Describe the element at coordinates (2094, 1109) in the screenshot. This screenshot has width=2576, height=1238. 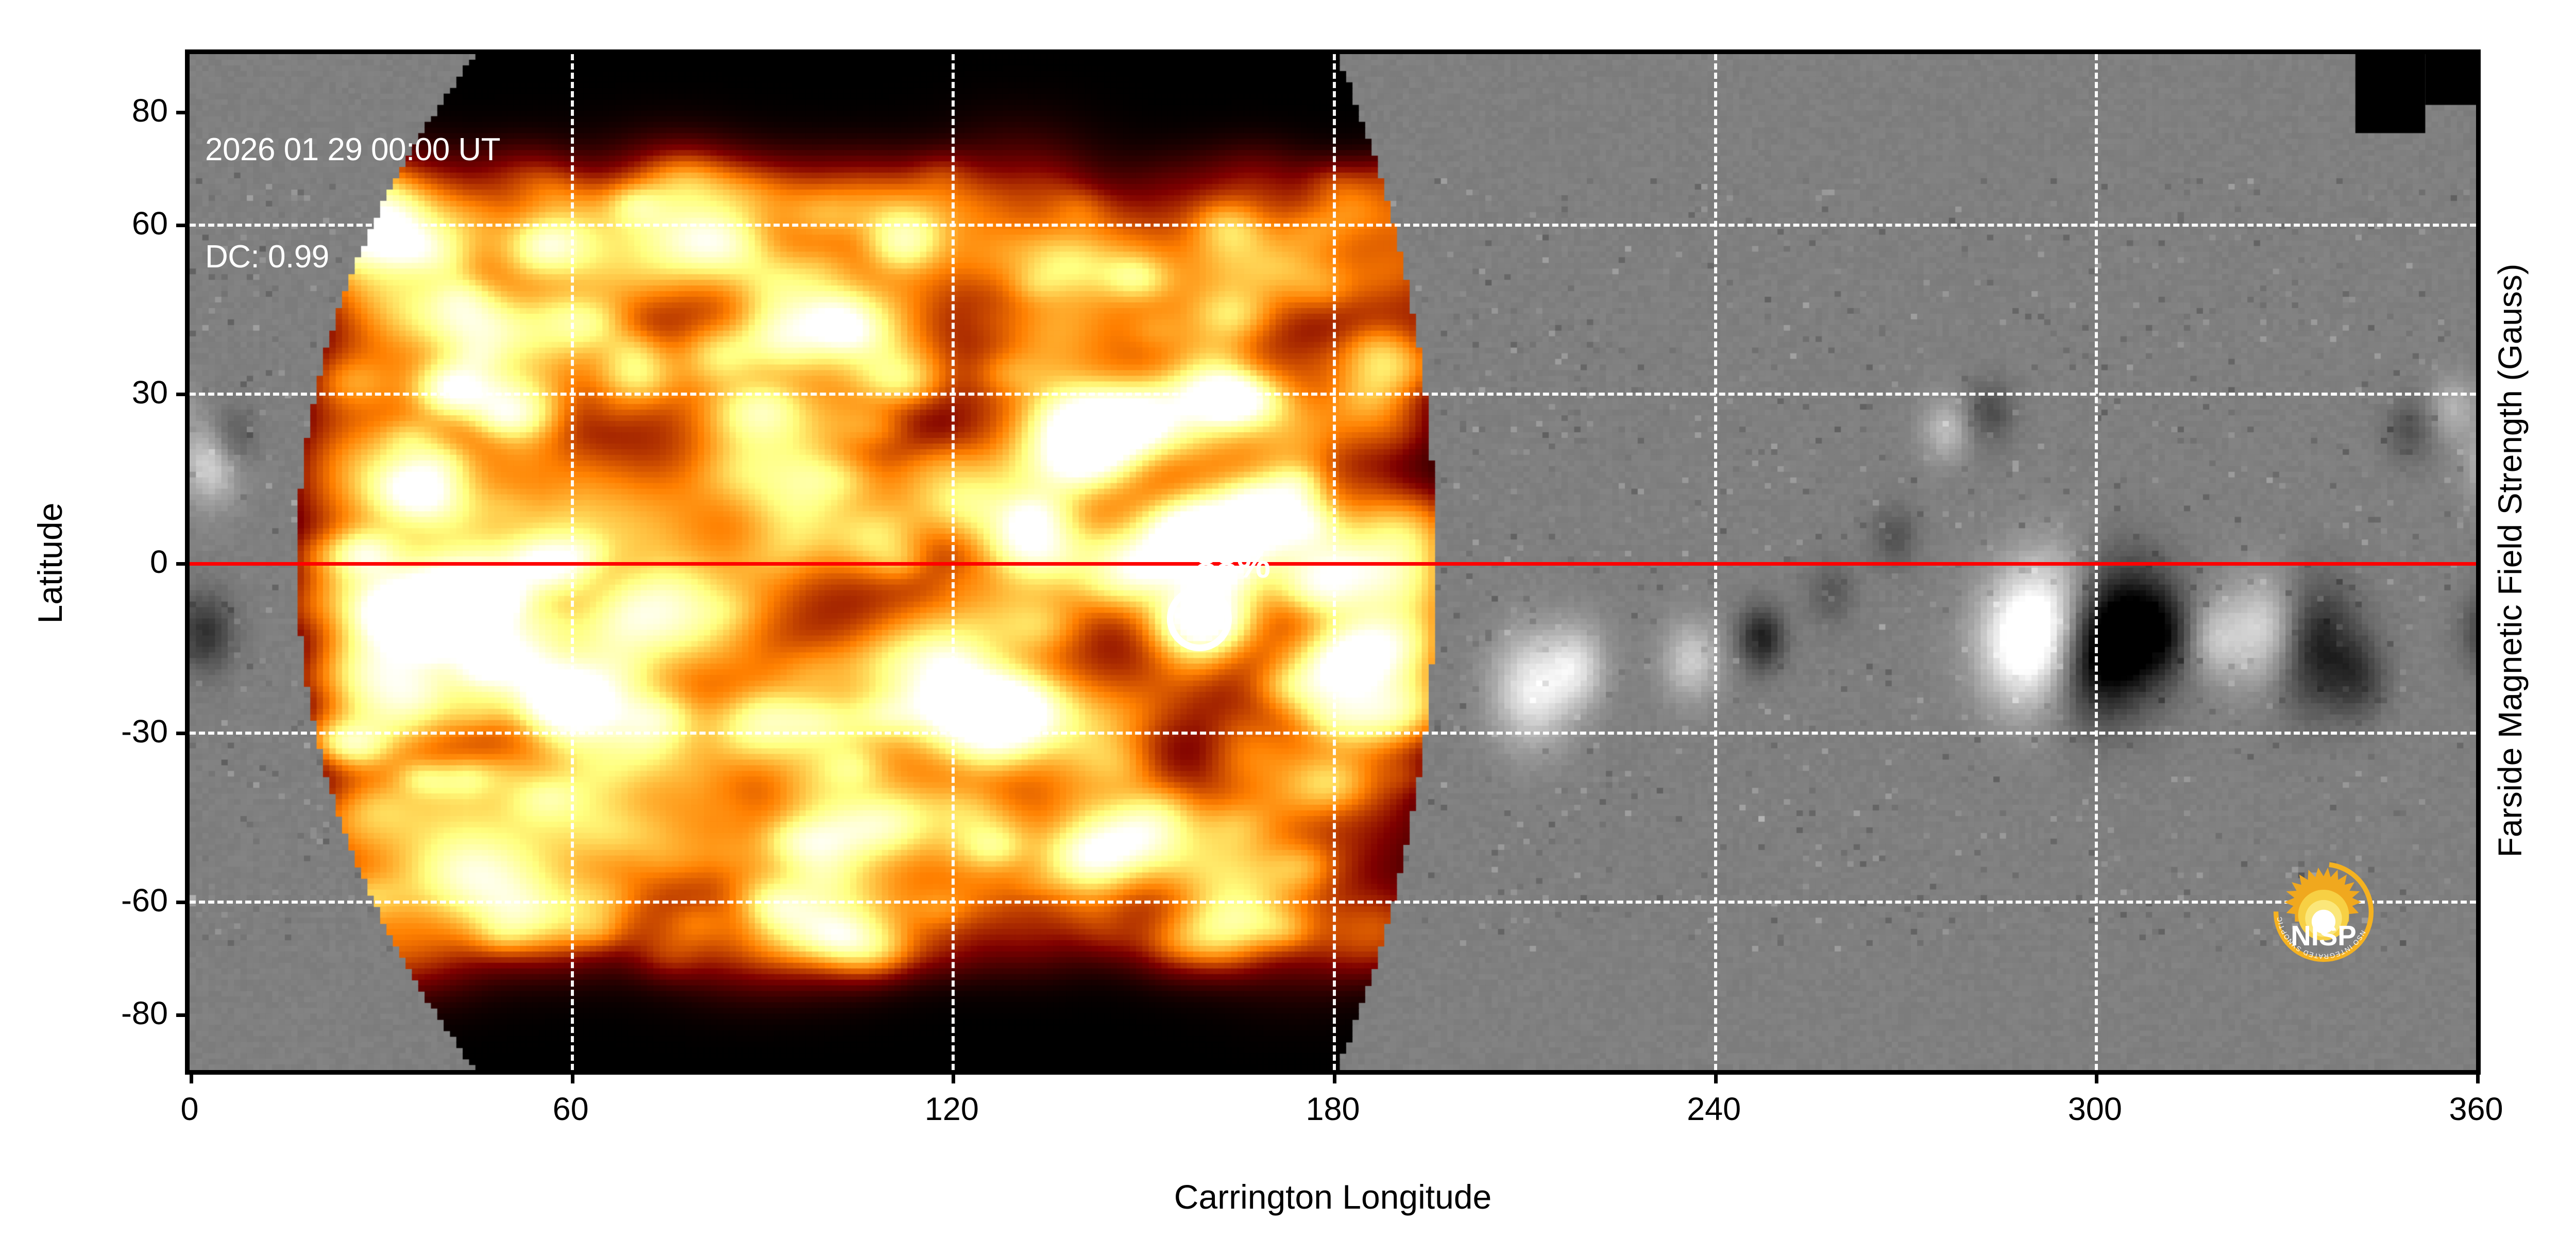
I see `x-tick-label-300: 300` at that location.